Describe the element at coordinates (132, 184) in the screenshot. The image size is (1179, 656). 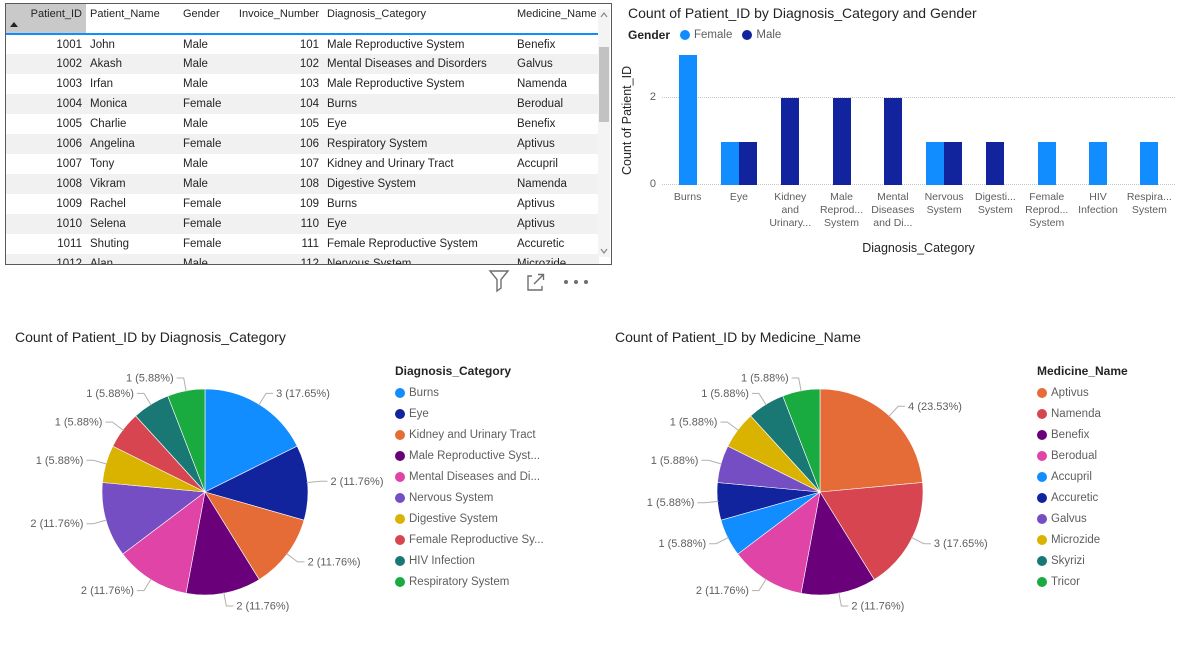
I see `table-cell: Vikram` at that location.